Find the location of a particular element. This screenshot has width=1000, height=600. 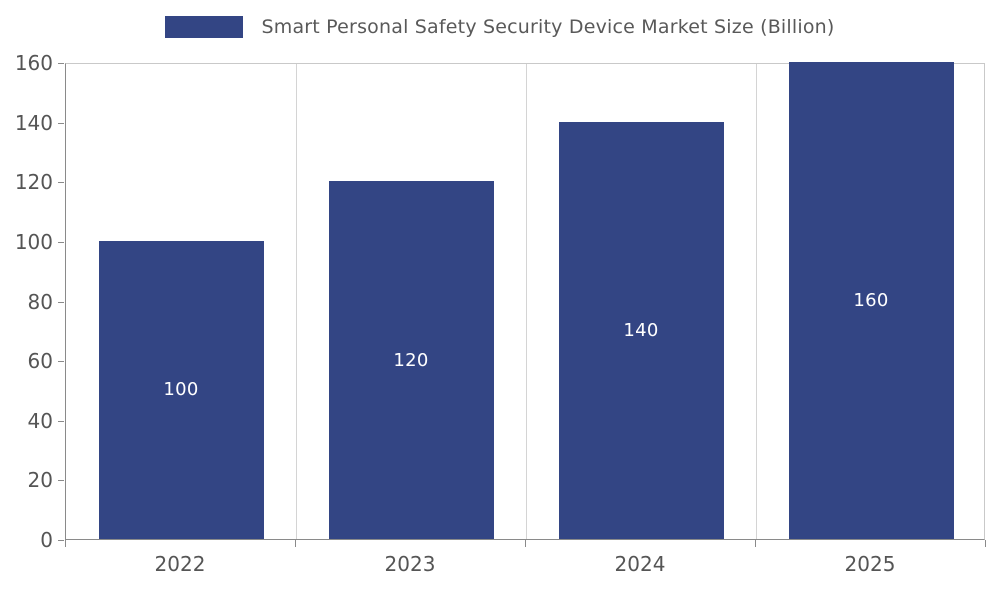

bar-value-label: 160 is located at coordinates (871, 300).